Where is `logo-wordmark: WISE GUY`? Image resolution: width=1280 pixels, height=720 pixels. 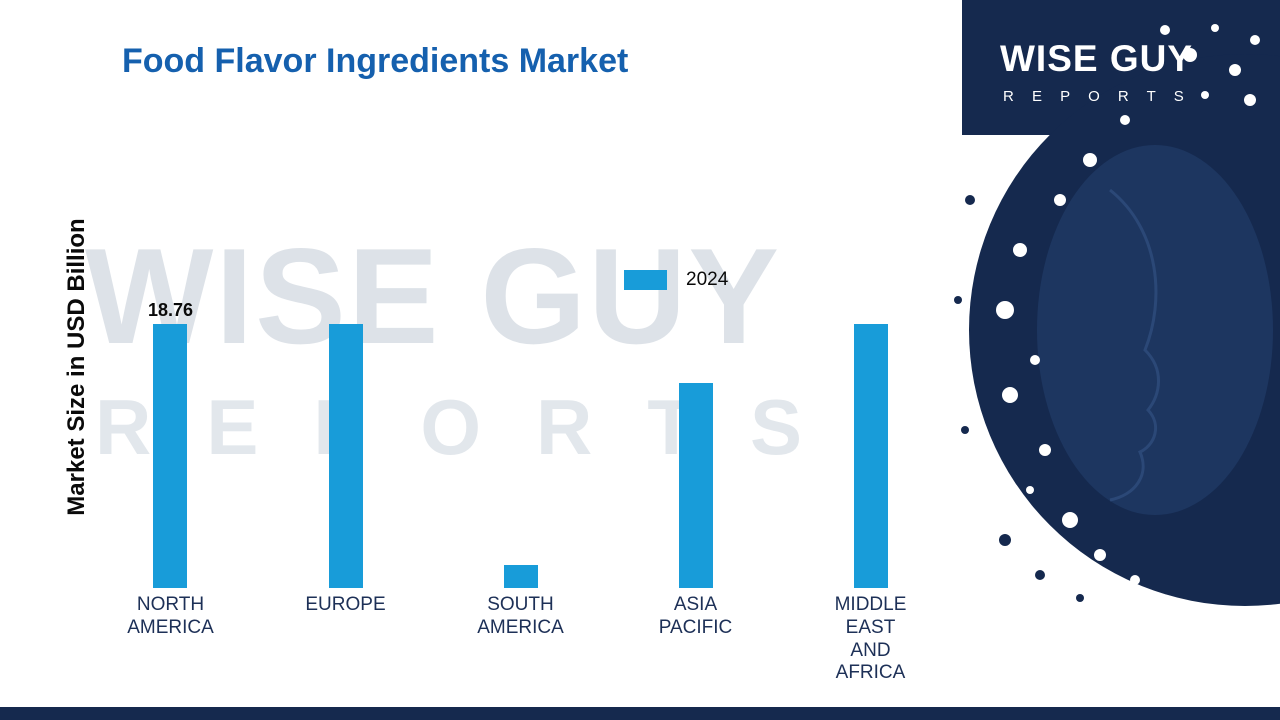
logo-wordmark: WISE GUY is located at coordinates (1097, 58).